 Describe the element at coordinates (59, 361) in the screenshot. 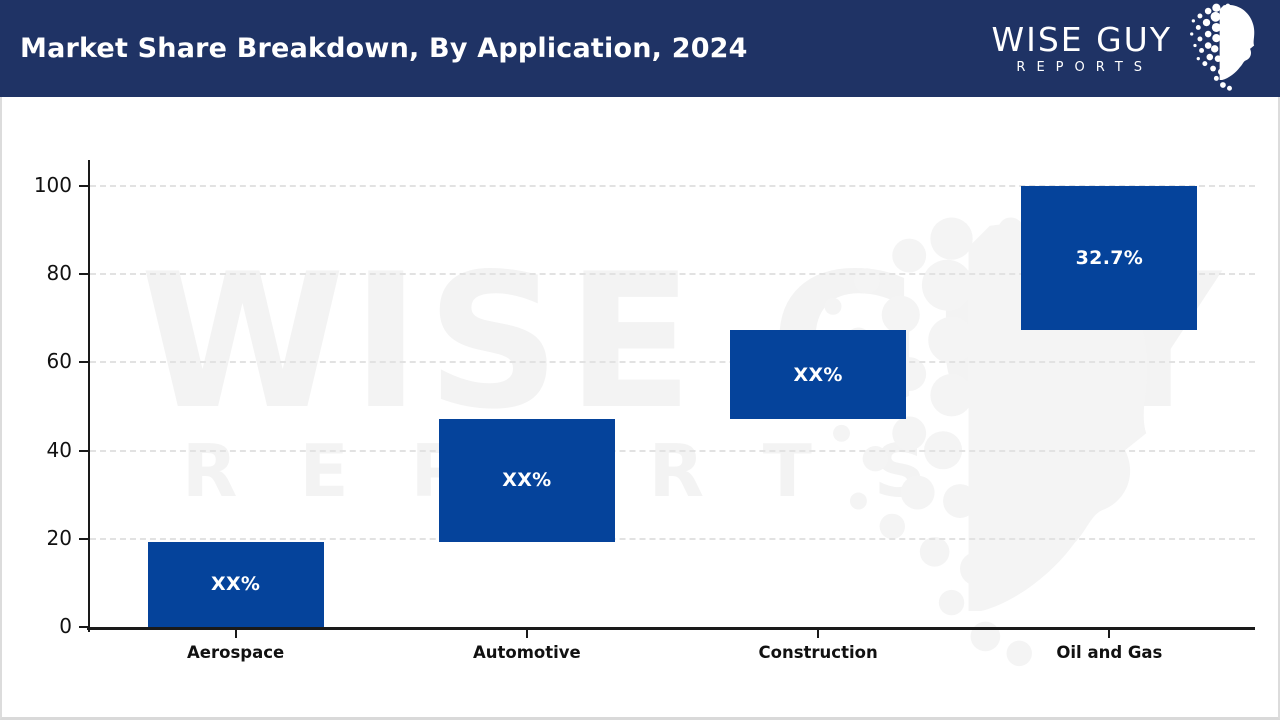

I see `y-tick-label-60: 60` at that location.